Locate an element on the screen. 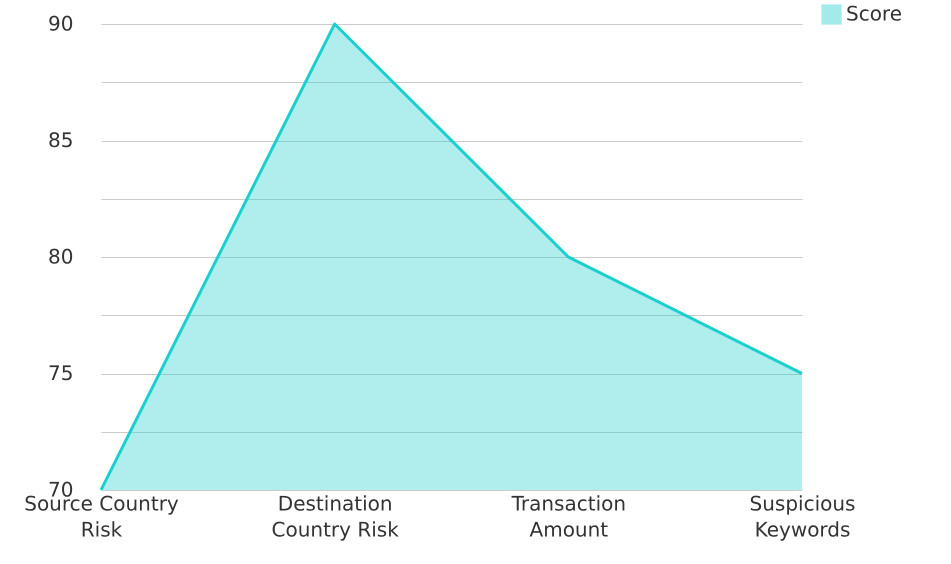 The image size is (951, 564). y-tick-label: 90 is located at coordinates (61, 24).